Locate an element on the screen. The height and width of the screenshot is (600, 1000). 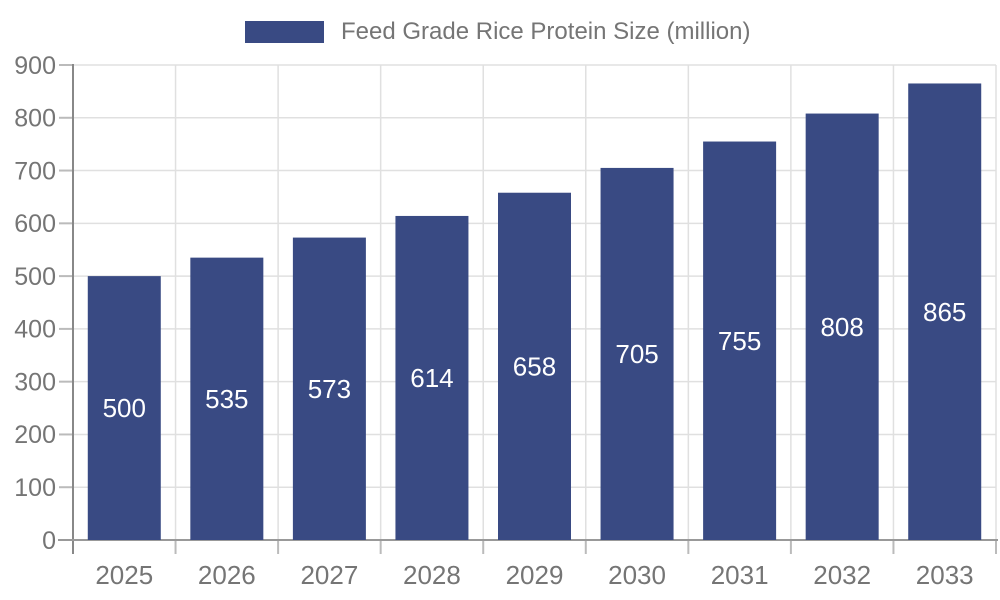
x-axis-label: 2026 is located at coordinates (227, 575).